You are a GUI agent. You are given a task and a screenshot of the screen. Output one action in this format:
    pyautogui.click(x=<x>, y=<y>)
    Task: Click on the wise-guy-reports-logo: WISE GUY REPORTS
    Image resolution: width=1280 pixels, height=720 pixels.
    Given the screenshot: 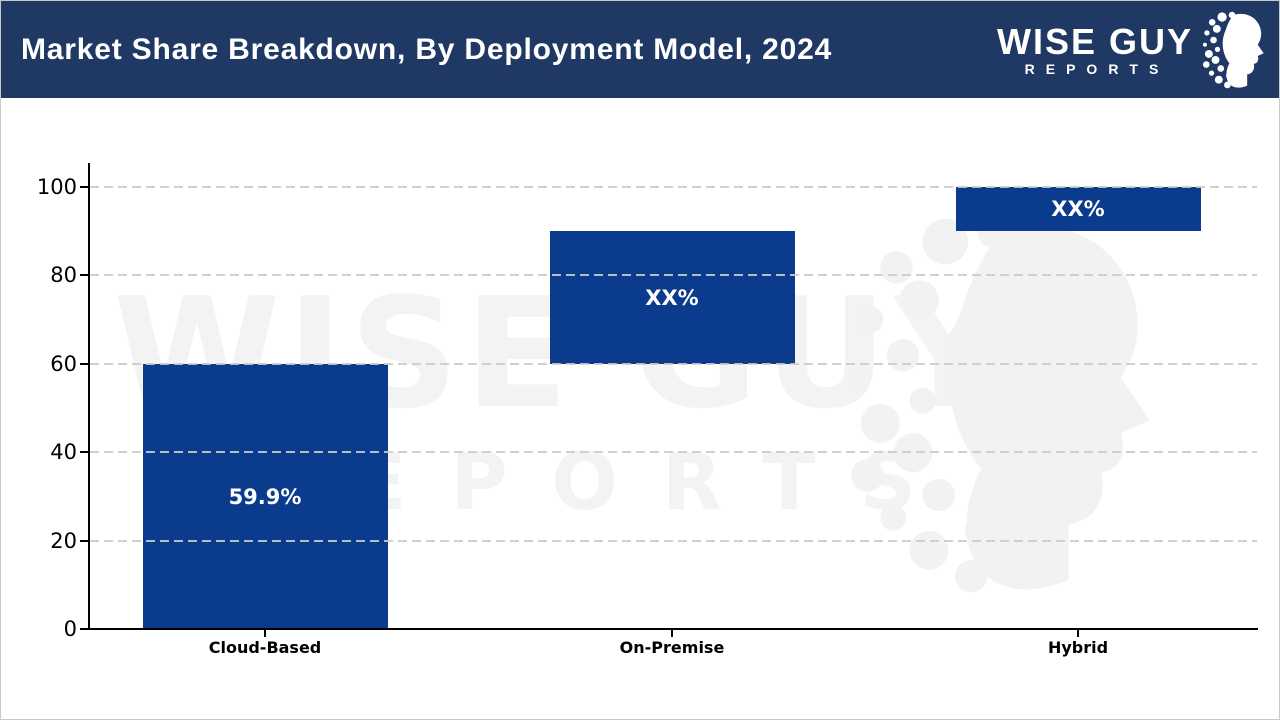 What is the action you would take?
    pyautogui.click(x=1138, y=50)
    